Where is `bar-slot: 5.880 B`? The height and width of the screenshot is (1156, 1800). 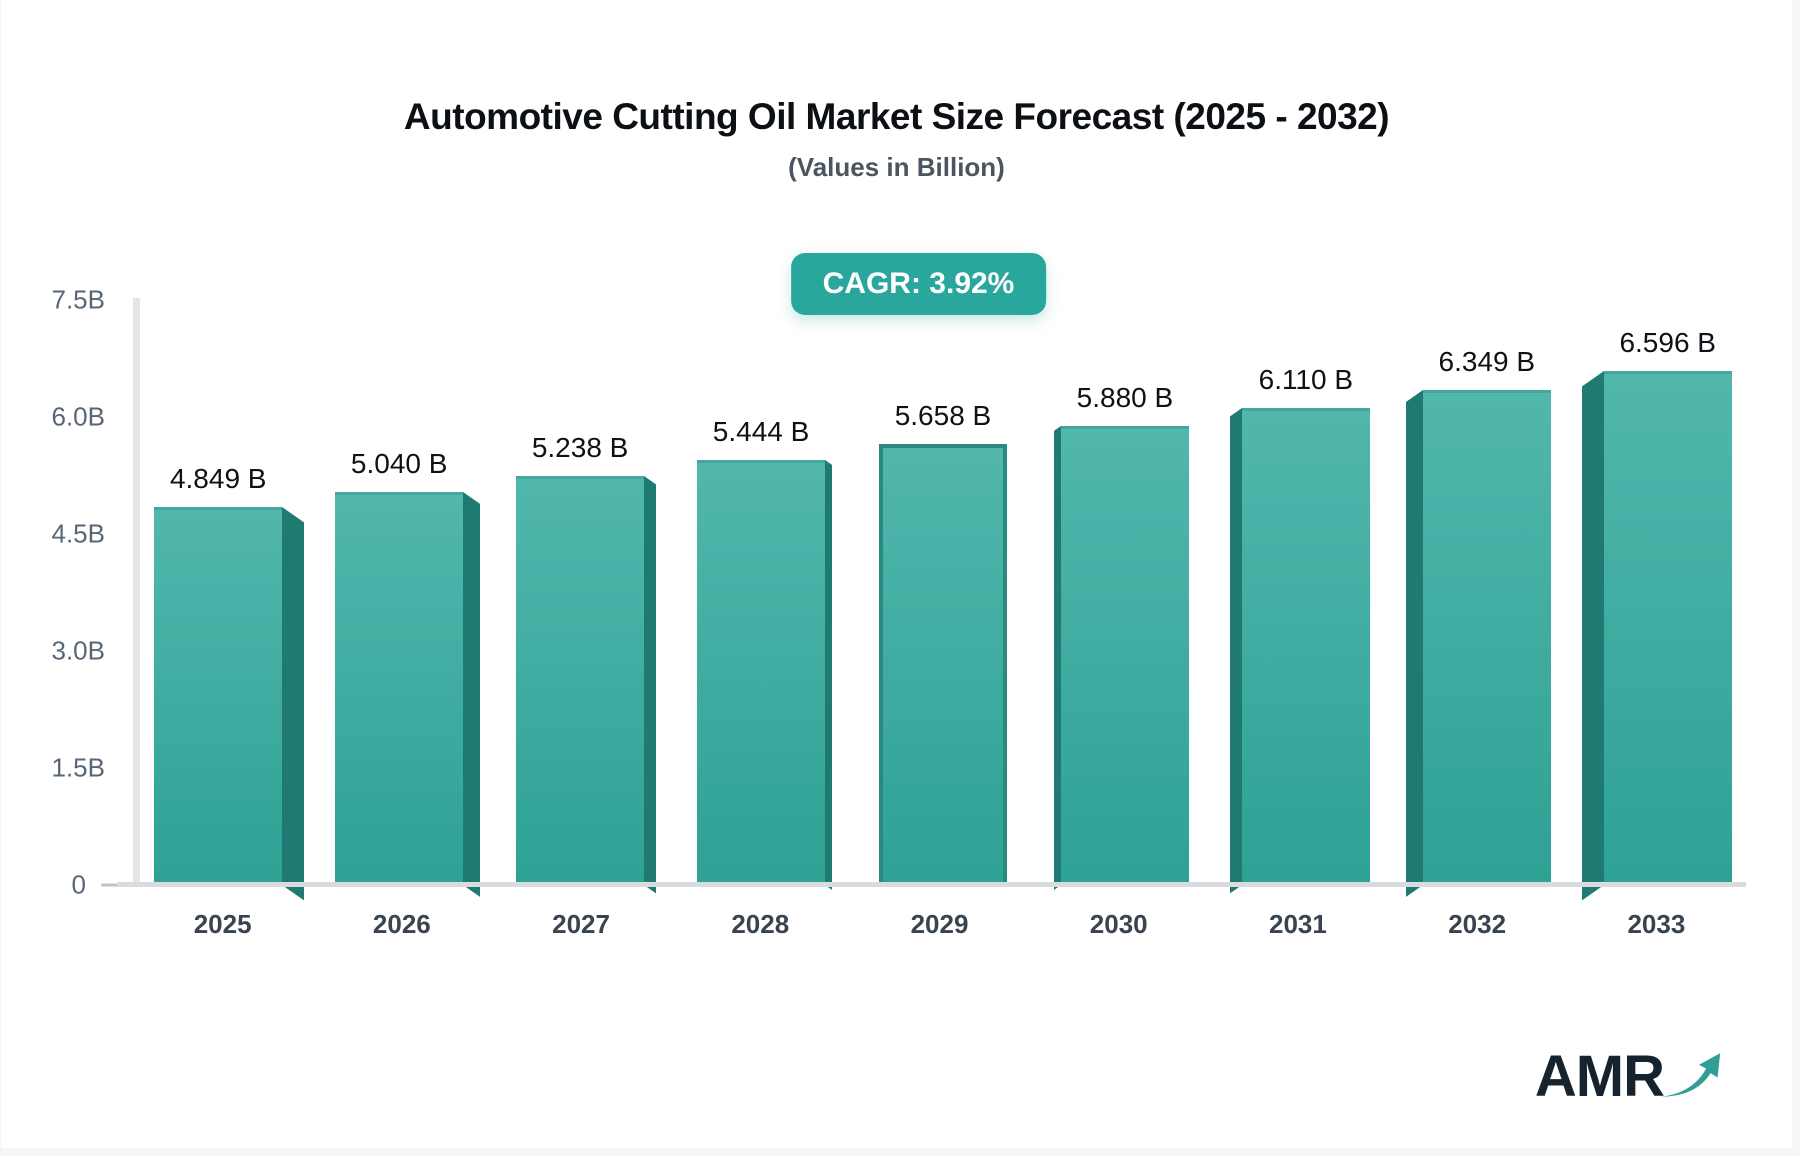
bar-slot: 5.880 B is located at coordinates (1121, 595).